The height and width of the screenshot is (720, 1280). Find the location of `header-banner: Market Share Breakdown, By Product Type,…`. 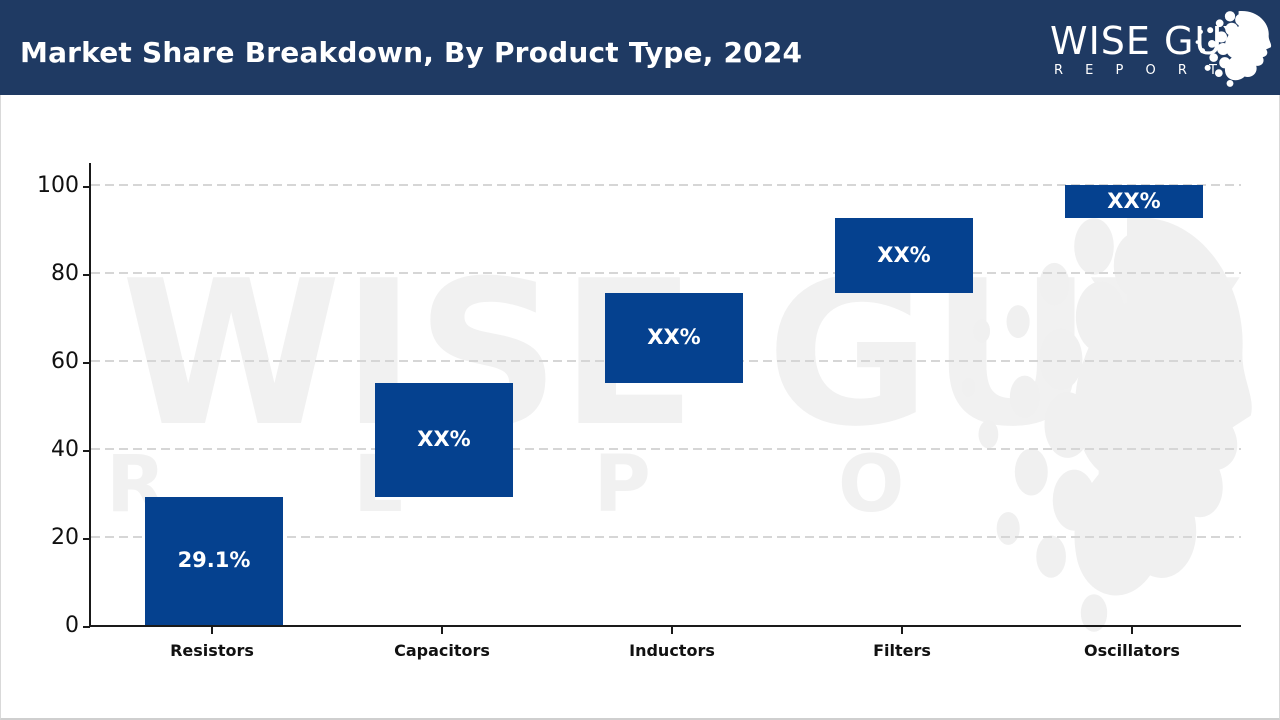

header-banner: Market Share Breakdown, By Product Type,… is located at coordinates (640, 47).